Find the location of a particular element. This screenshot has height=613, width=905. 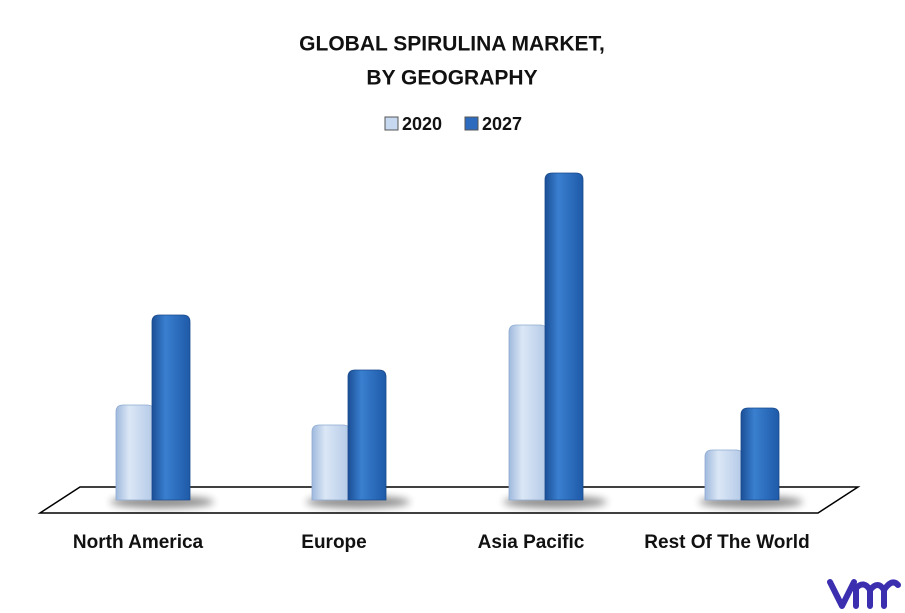

x-tick-label: Europe is located at coordinates (333, 542).